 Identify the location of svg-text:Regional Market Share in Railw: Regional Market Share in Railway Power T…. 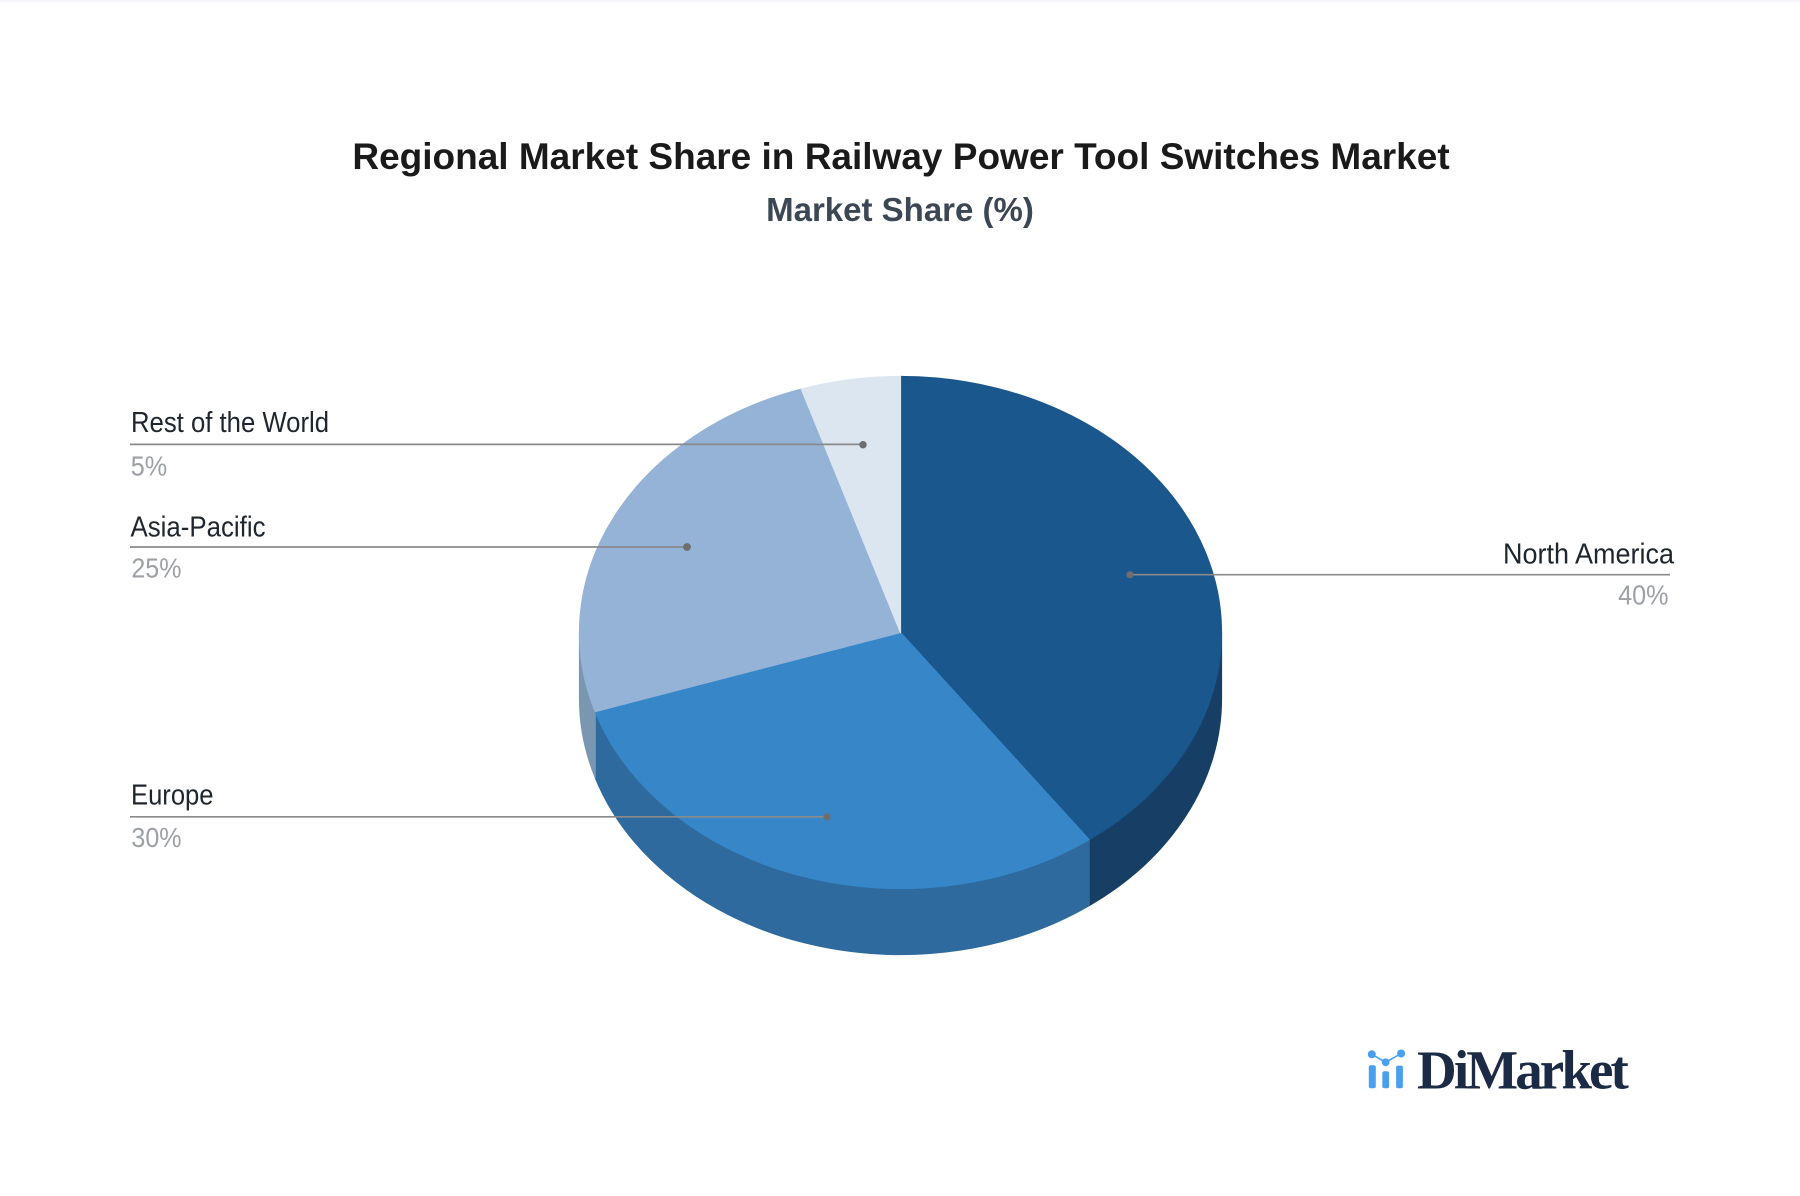
(900, 156).